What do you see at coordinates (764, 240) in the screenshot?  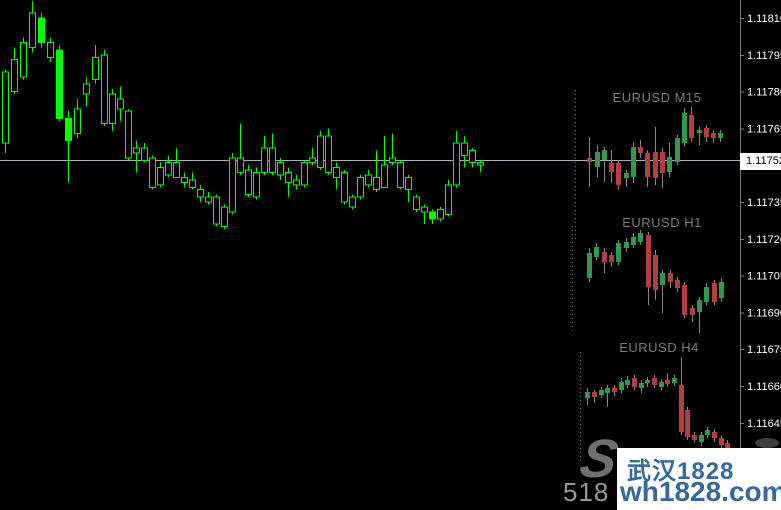 I see `price-axis-label: 1.11720` at bounding box center [764, 240].